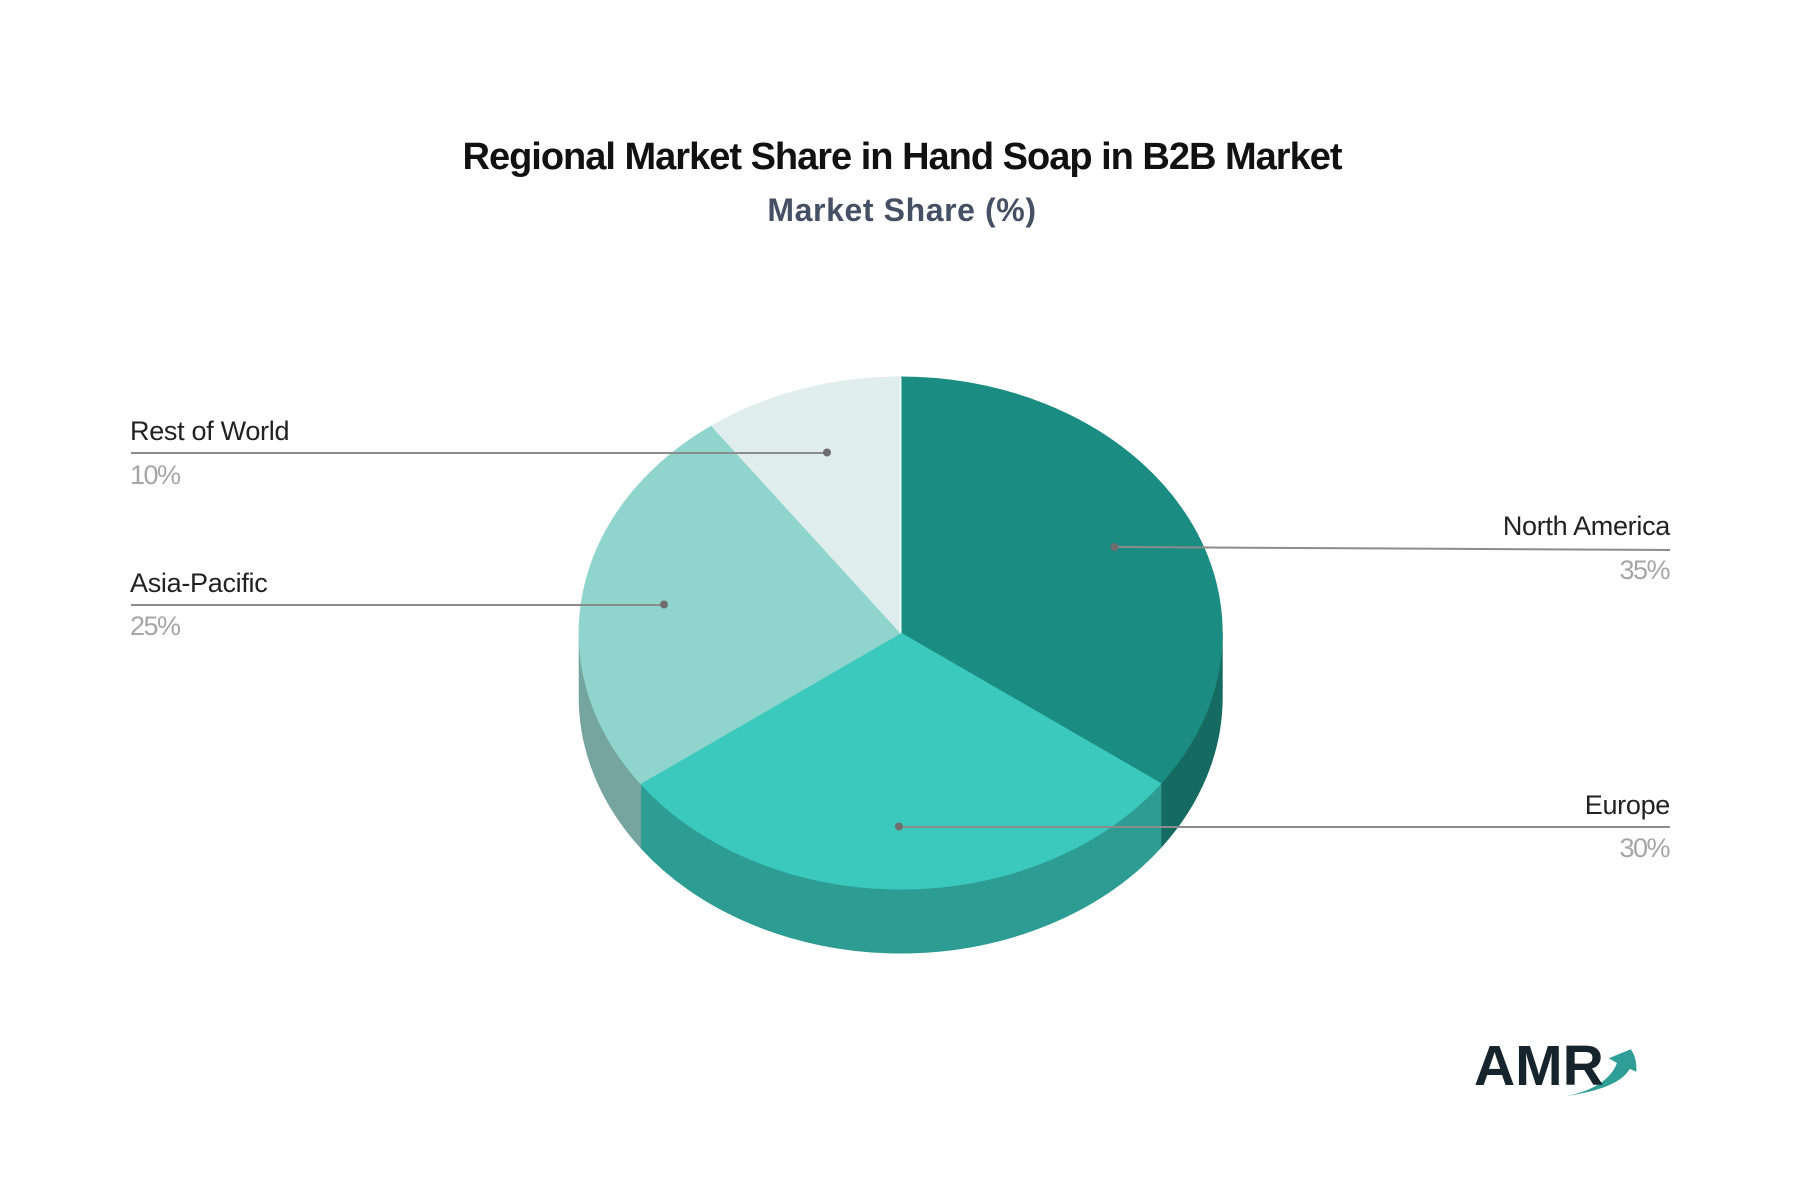  What do you see at coordinates (209, 431) in the screenshot?
I see `svg-text: Rest of World` at bounding box center [209, 431].